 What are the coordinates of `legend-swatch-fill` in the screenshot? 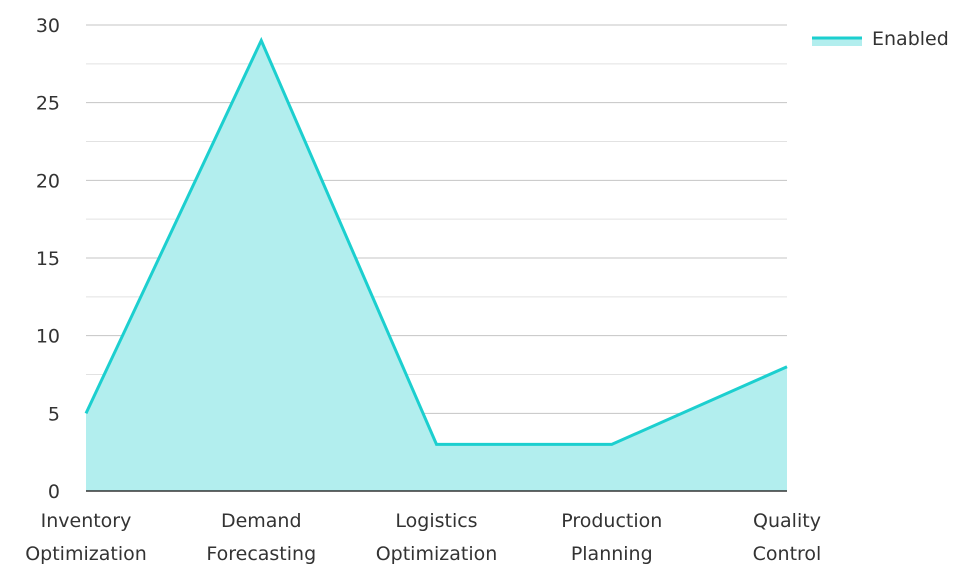 It's located at (837, 42).